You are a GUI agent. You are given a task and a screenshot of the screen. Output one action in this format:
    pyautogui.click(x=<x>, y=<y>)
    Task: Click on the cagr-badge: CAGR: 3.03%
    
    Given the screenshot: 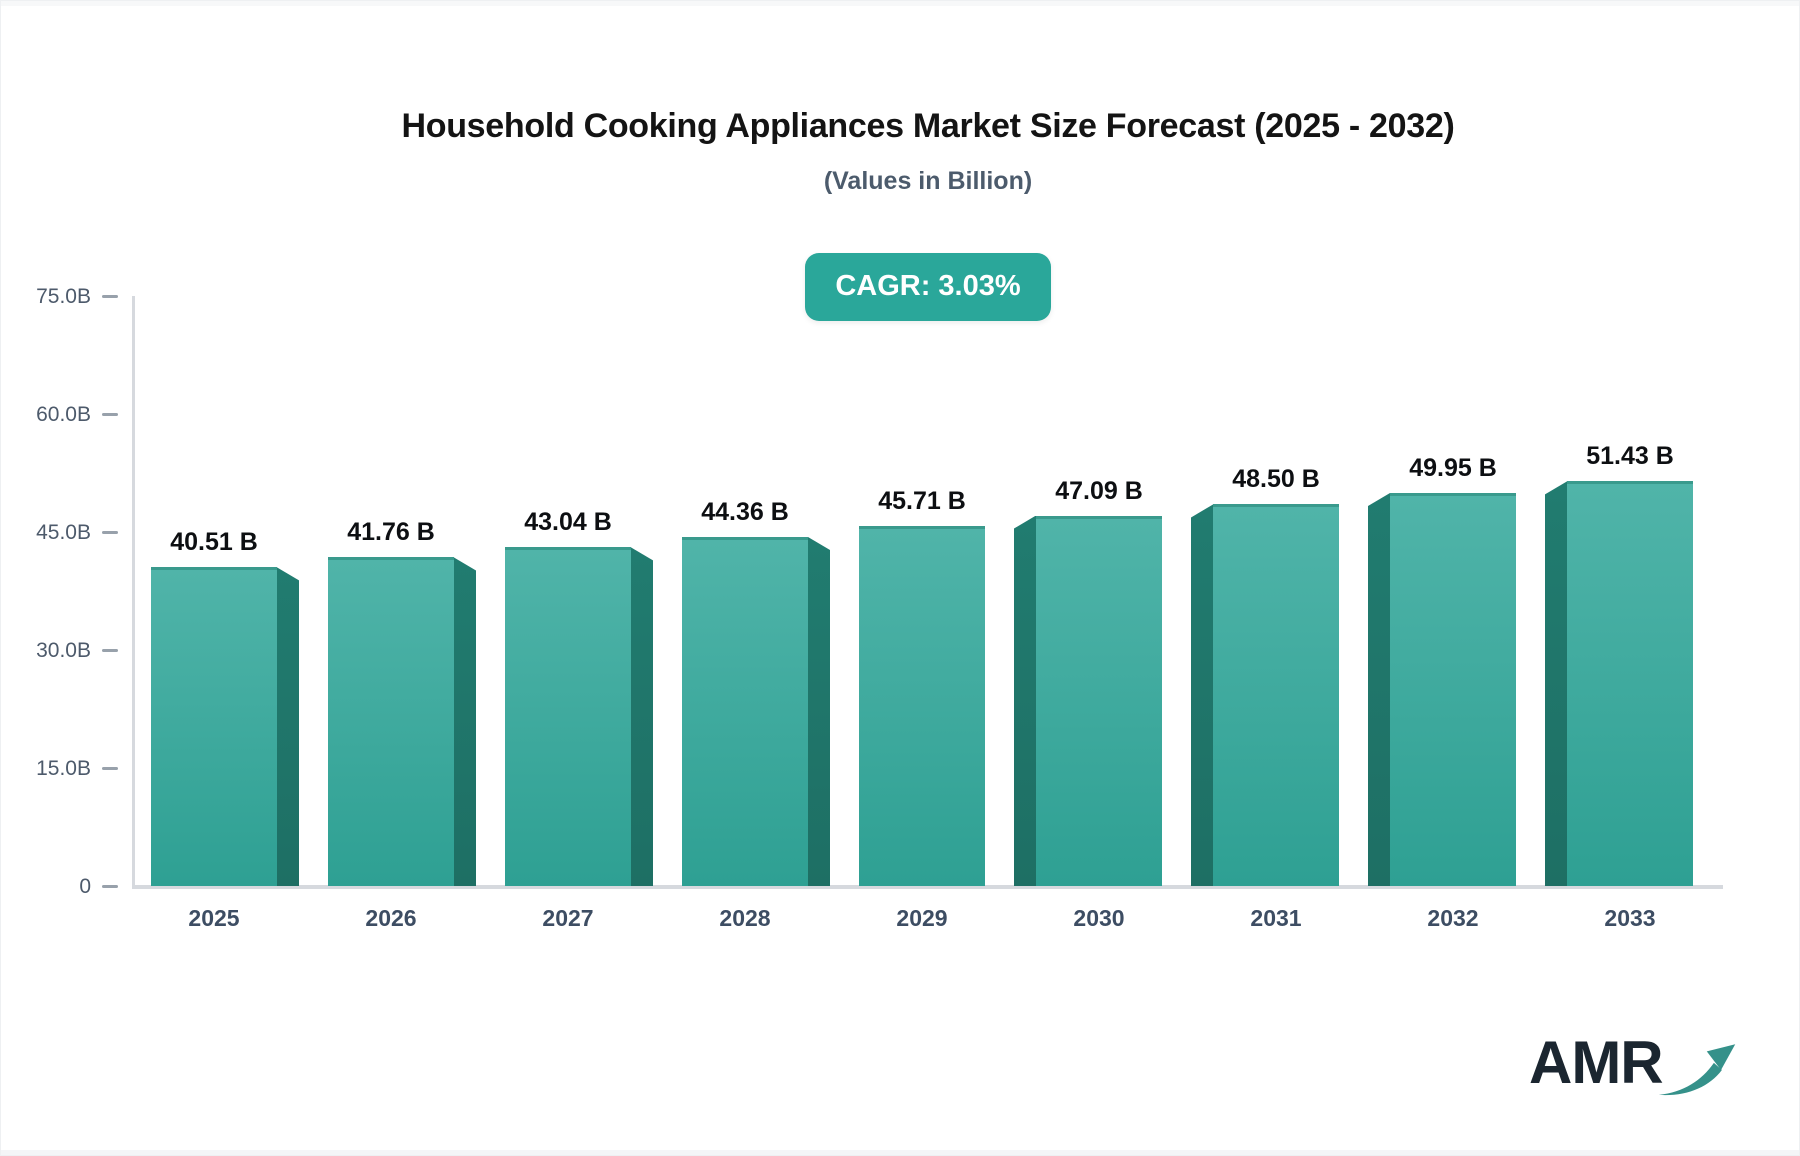 What is the action you would take?
    pyautogui.click(x=928, y=287)
    